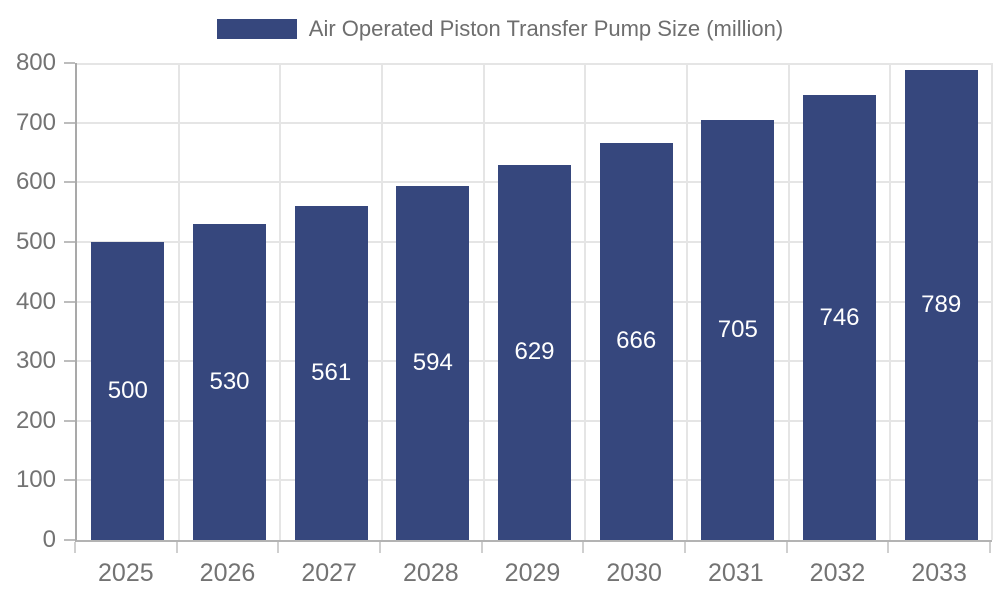  I want to click on bar-value-label: 561, so click(331, 372).